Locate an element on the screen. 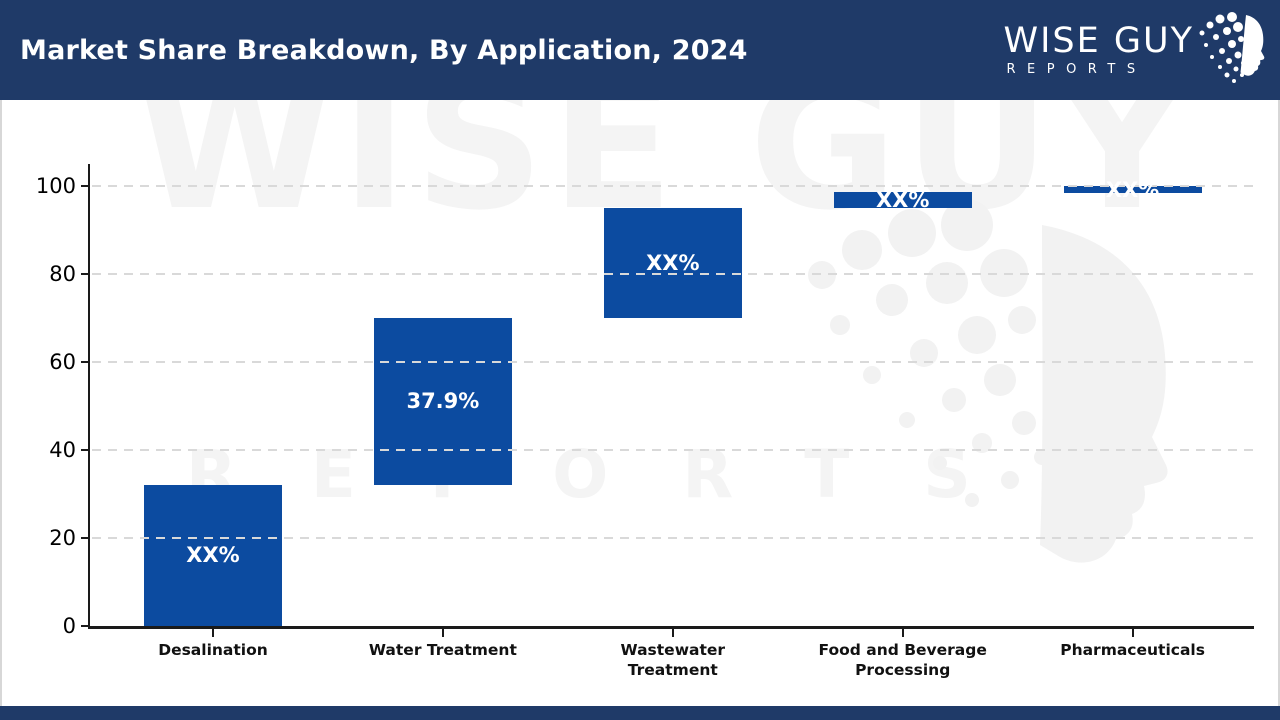 The height and width of the screenshot is (720, 1280). bar-value-label-food-and-beverage-processing: XX% is located at coordinates (902, 200).